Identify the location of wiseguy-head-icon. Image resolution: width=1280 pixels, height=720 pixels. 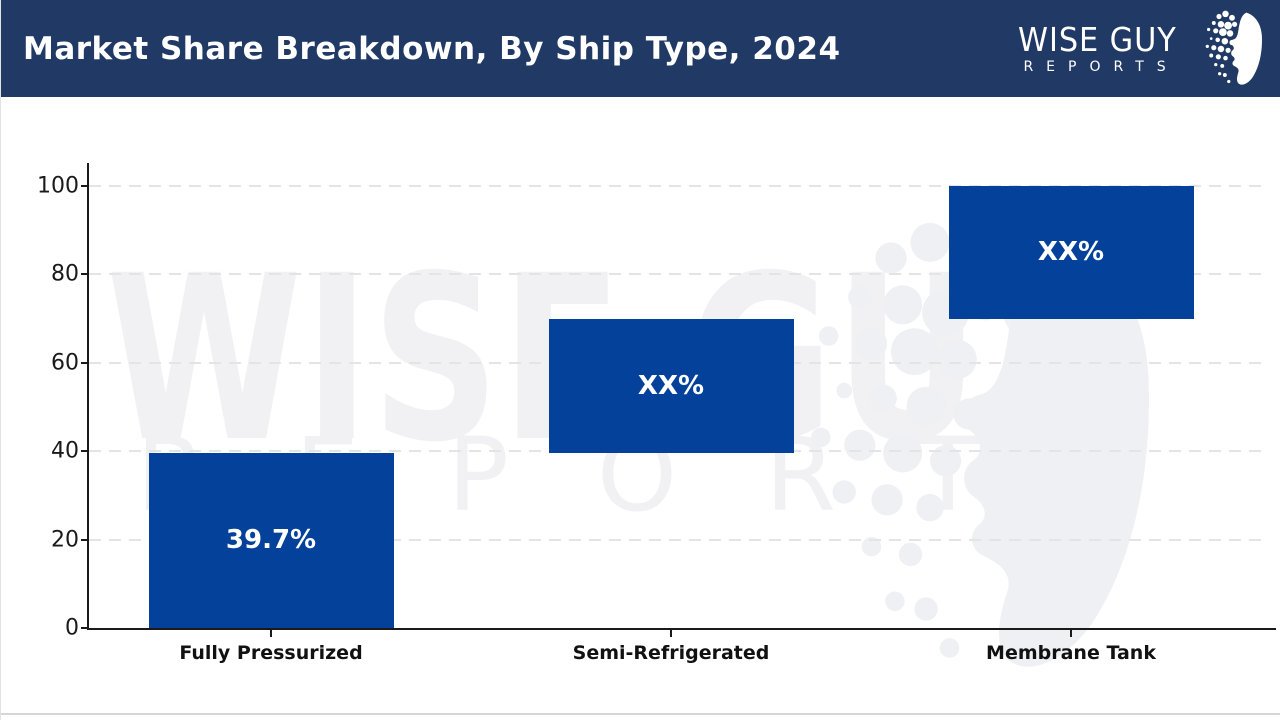
(1233, 47).